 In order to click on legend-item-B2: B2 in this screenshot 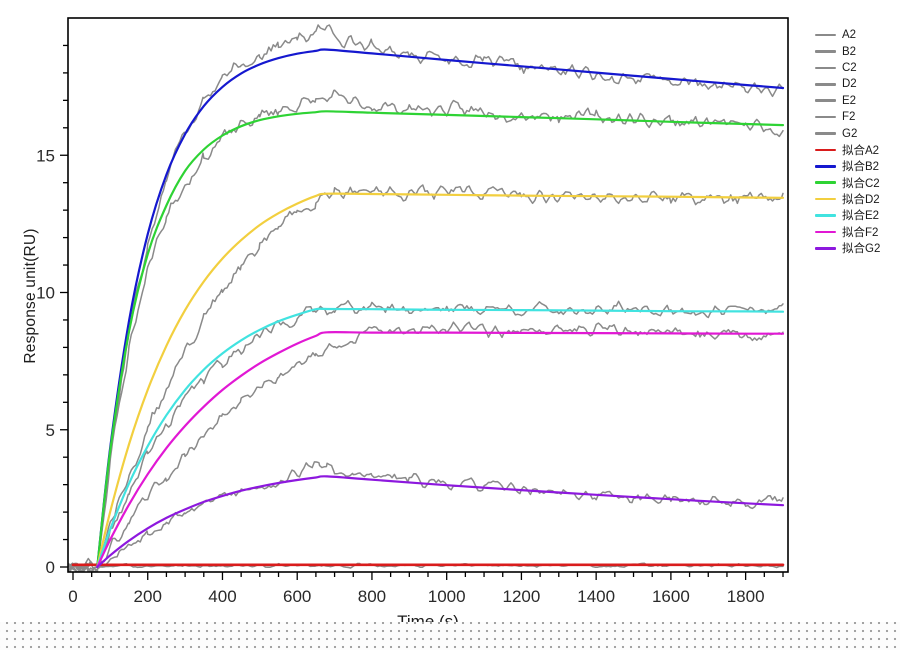, I will do `click(847, 51)`.